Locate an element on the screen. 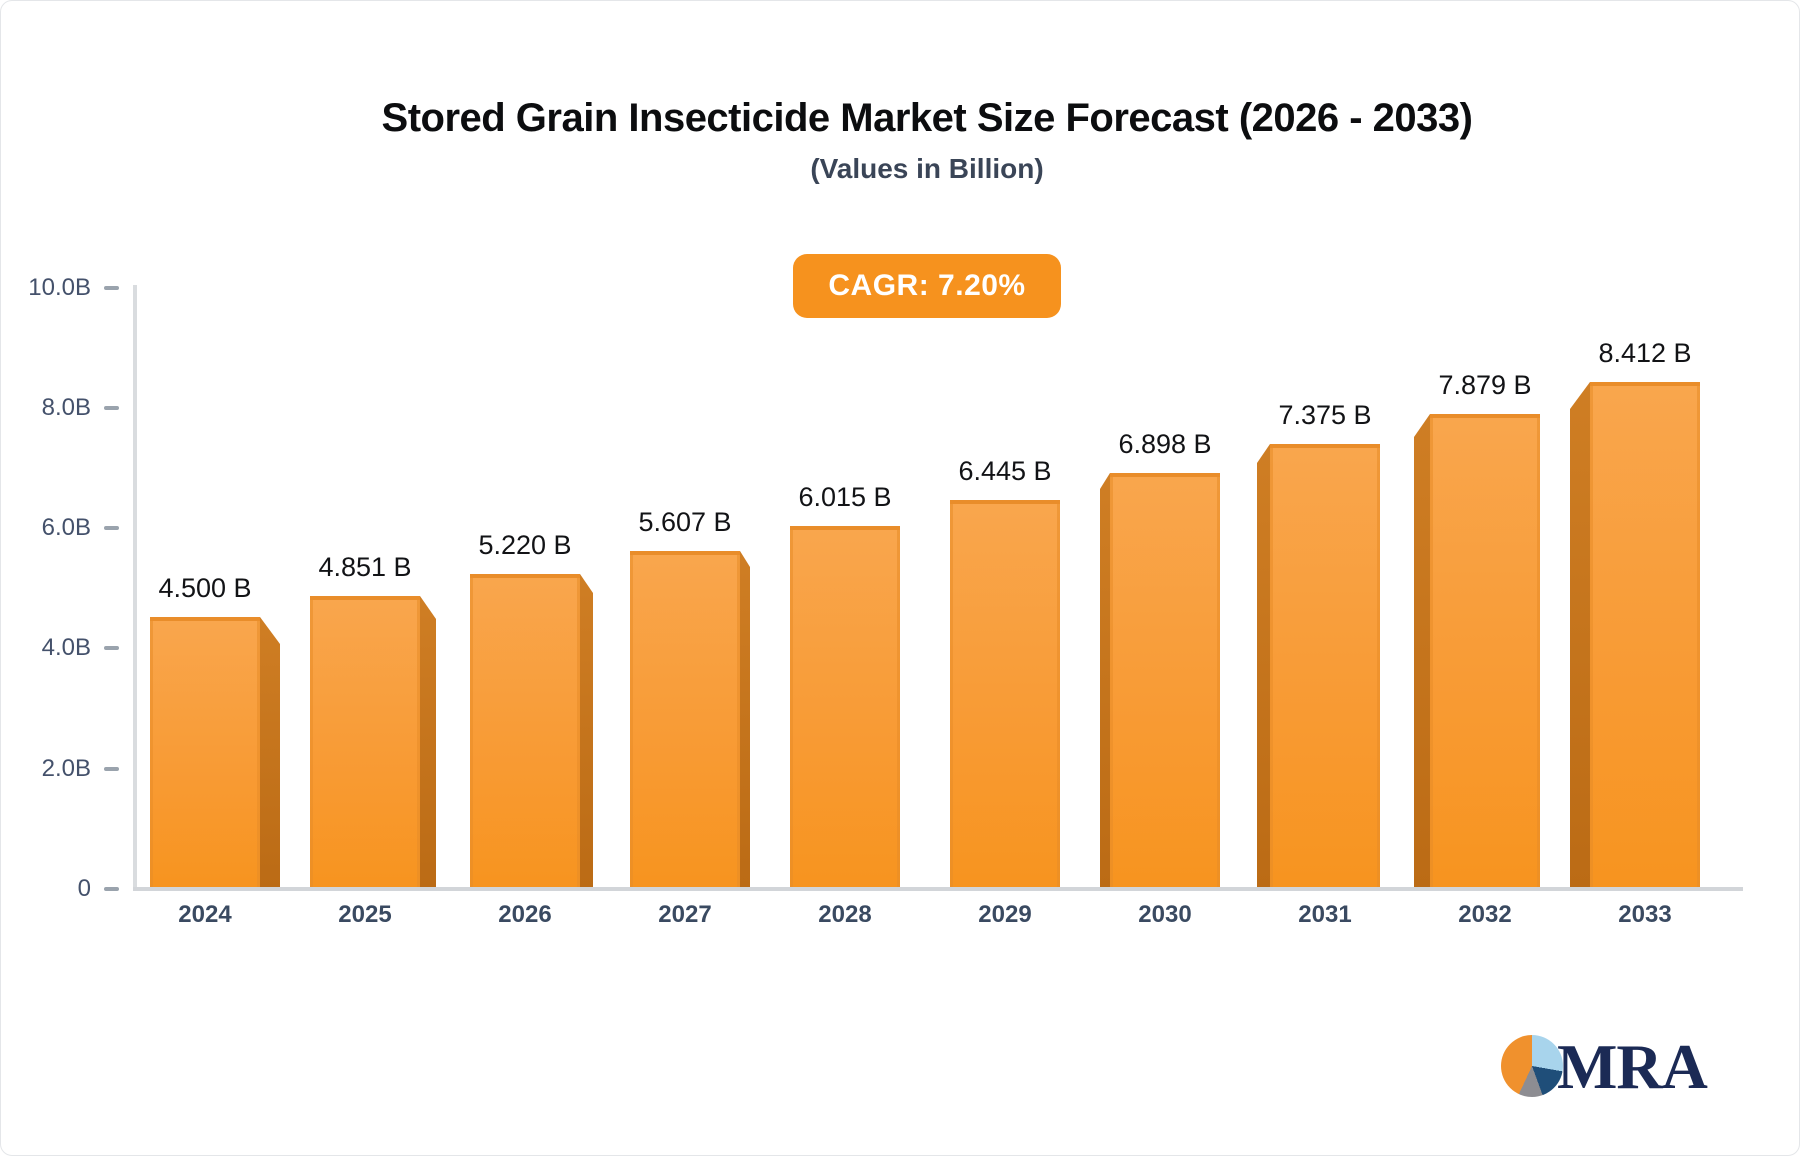 The height and width of the screenshot is (1156, 1800). mra-logo: MRA is located at coordinates (1611, 1067).